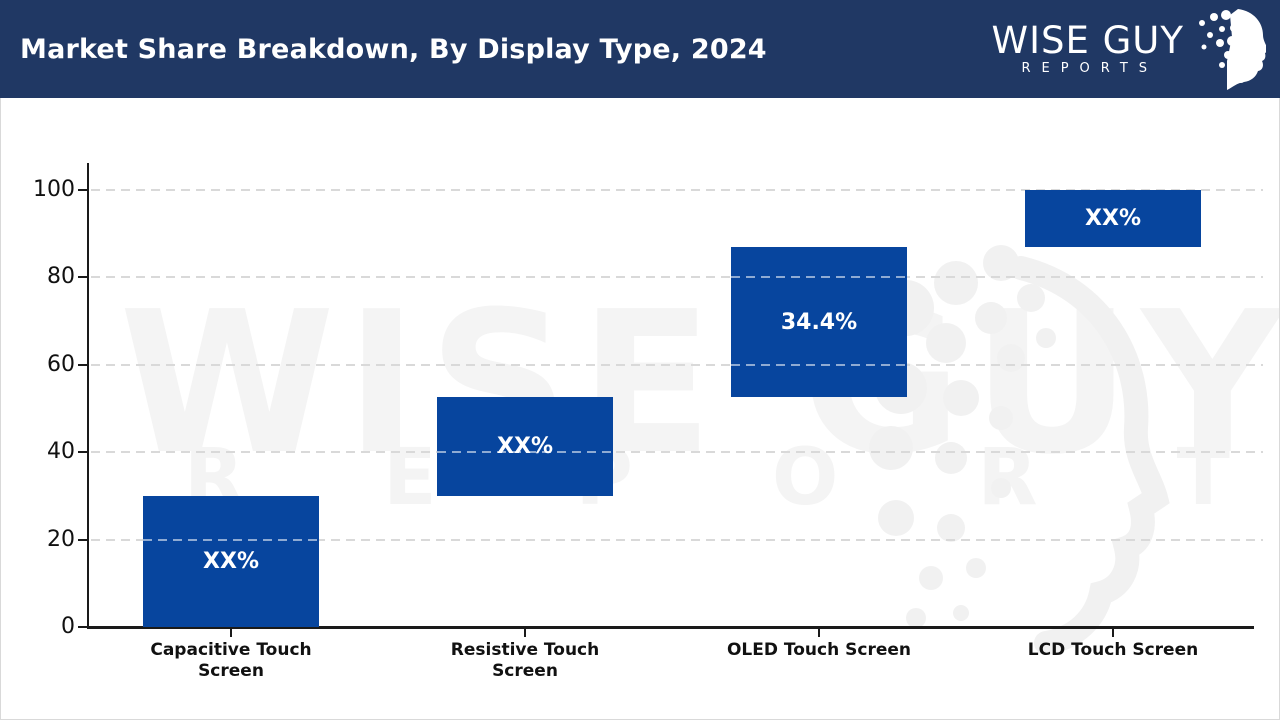  I want to click on wiseguy-logo: WISE GUY REPORTS, so click(1129, 49).